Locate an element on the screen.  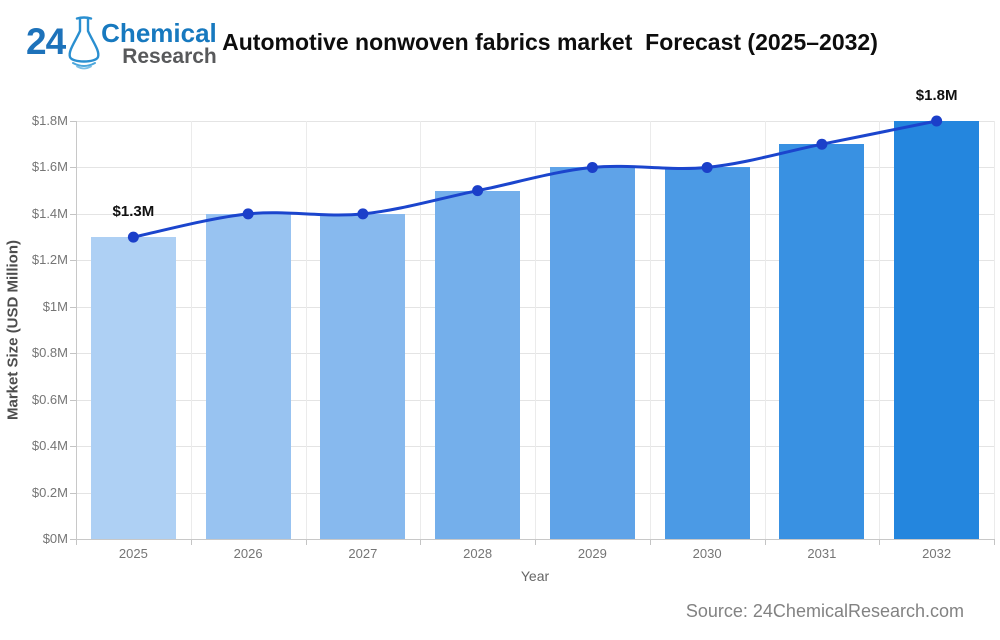
value-annotation: $1.8M is located at coordinates (936, 95).